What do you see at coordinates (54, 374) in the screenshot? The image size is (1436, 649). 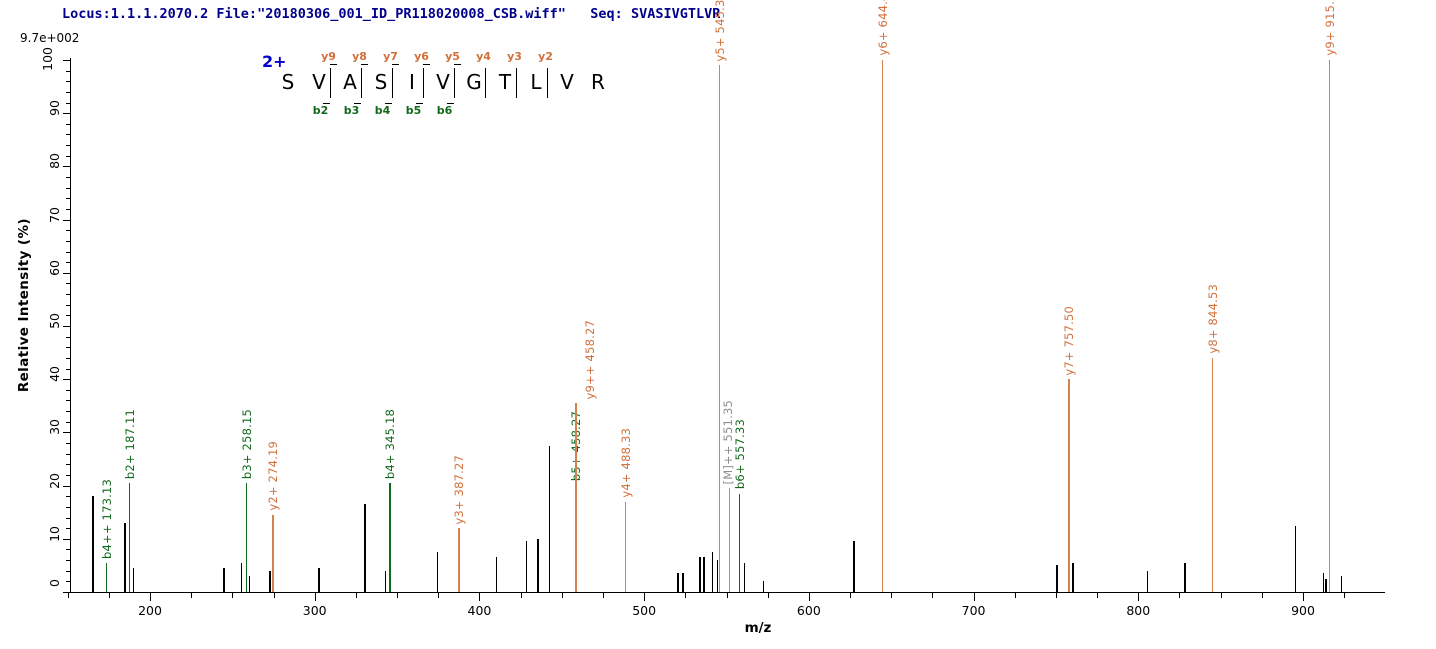 I see `y-tick-label: 40` at bounding box center [54, 374].